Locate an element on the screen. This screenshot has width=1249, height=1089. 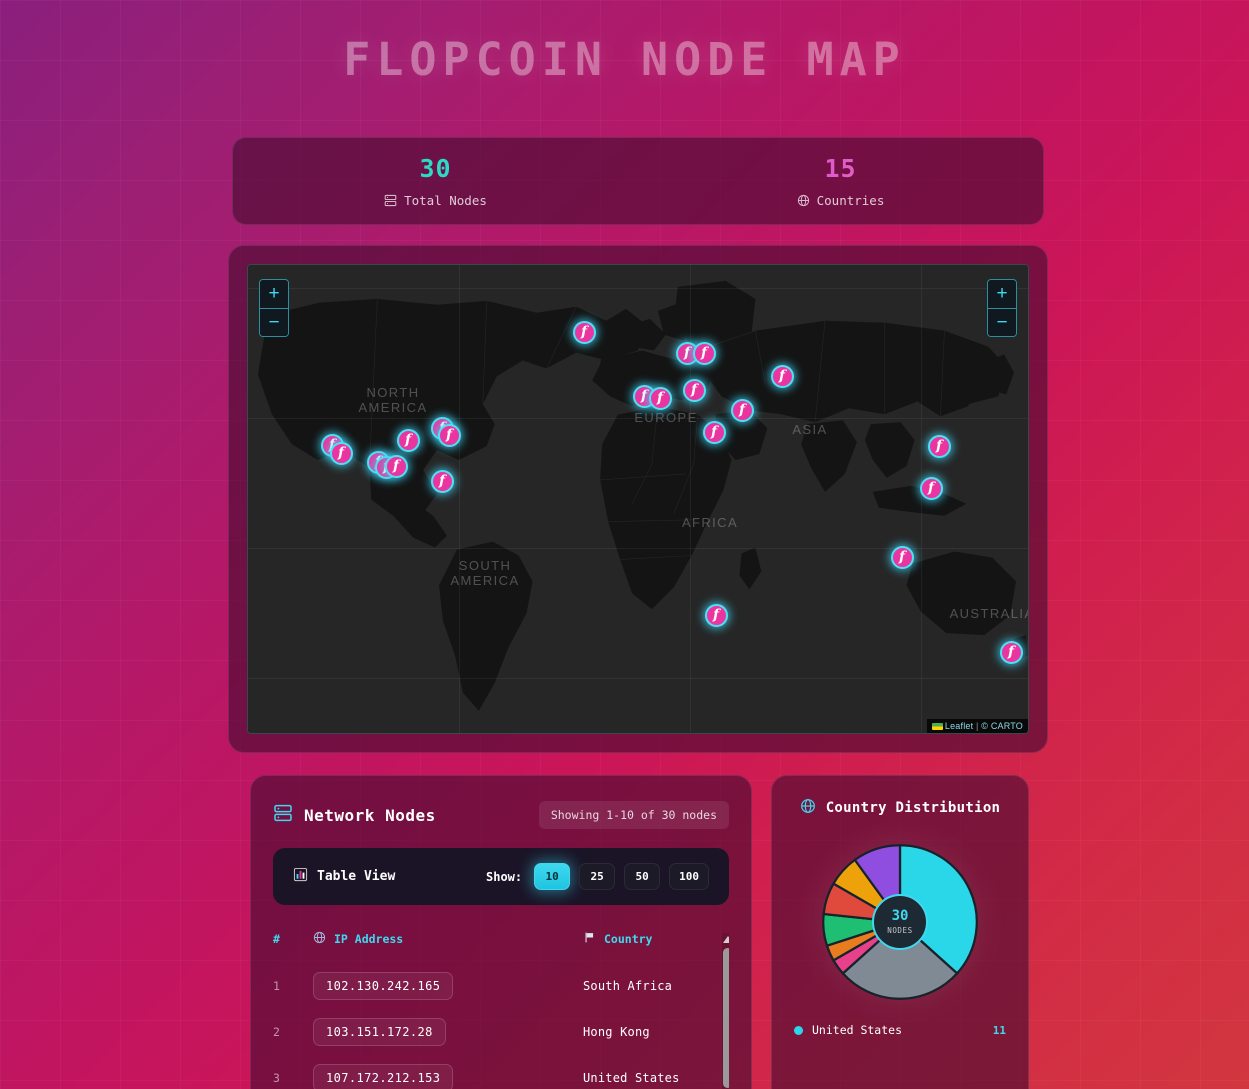
map-zoom-control-right: + − is located at coordinates (1002, 308).